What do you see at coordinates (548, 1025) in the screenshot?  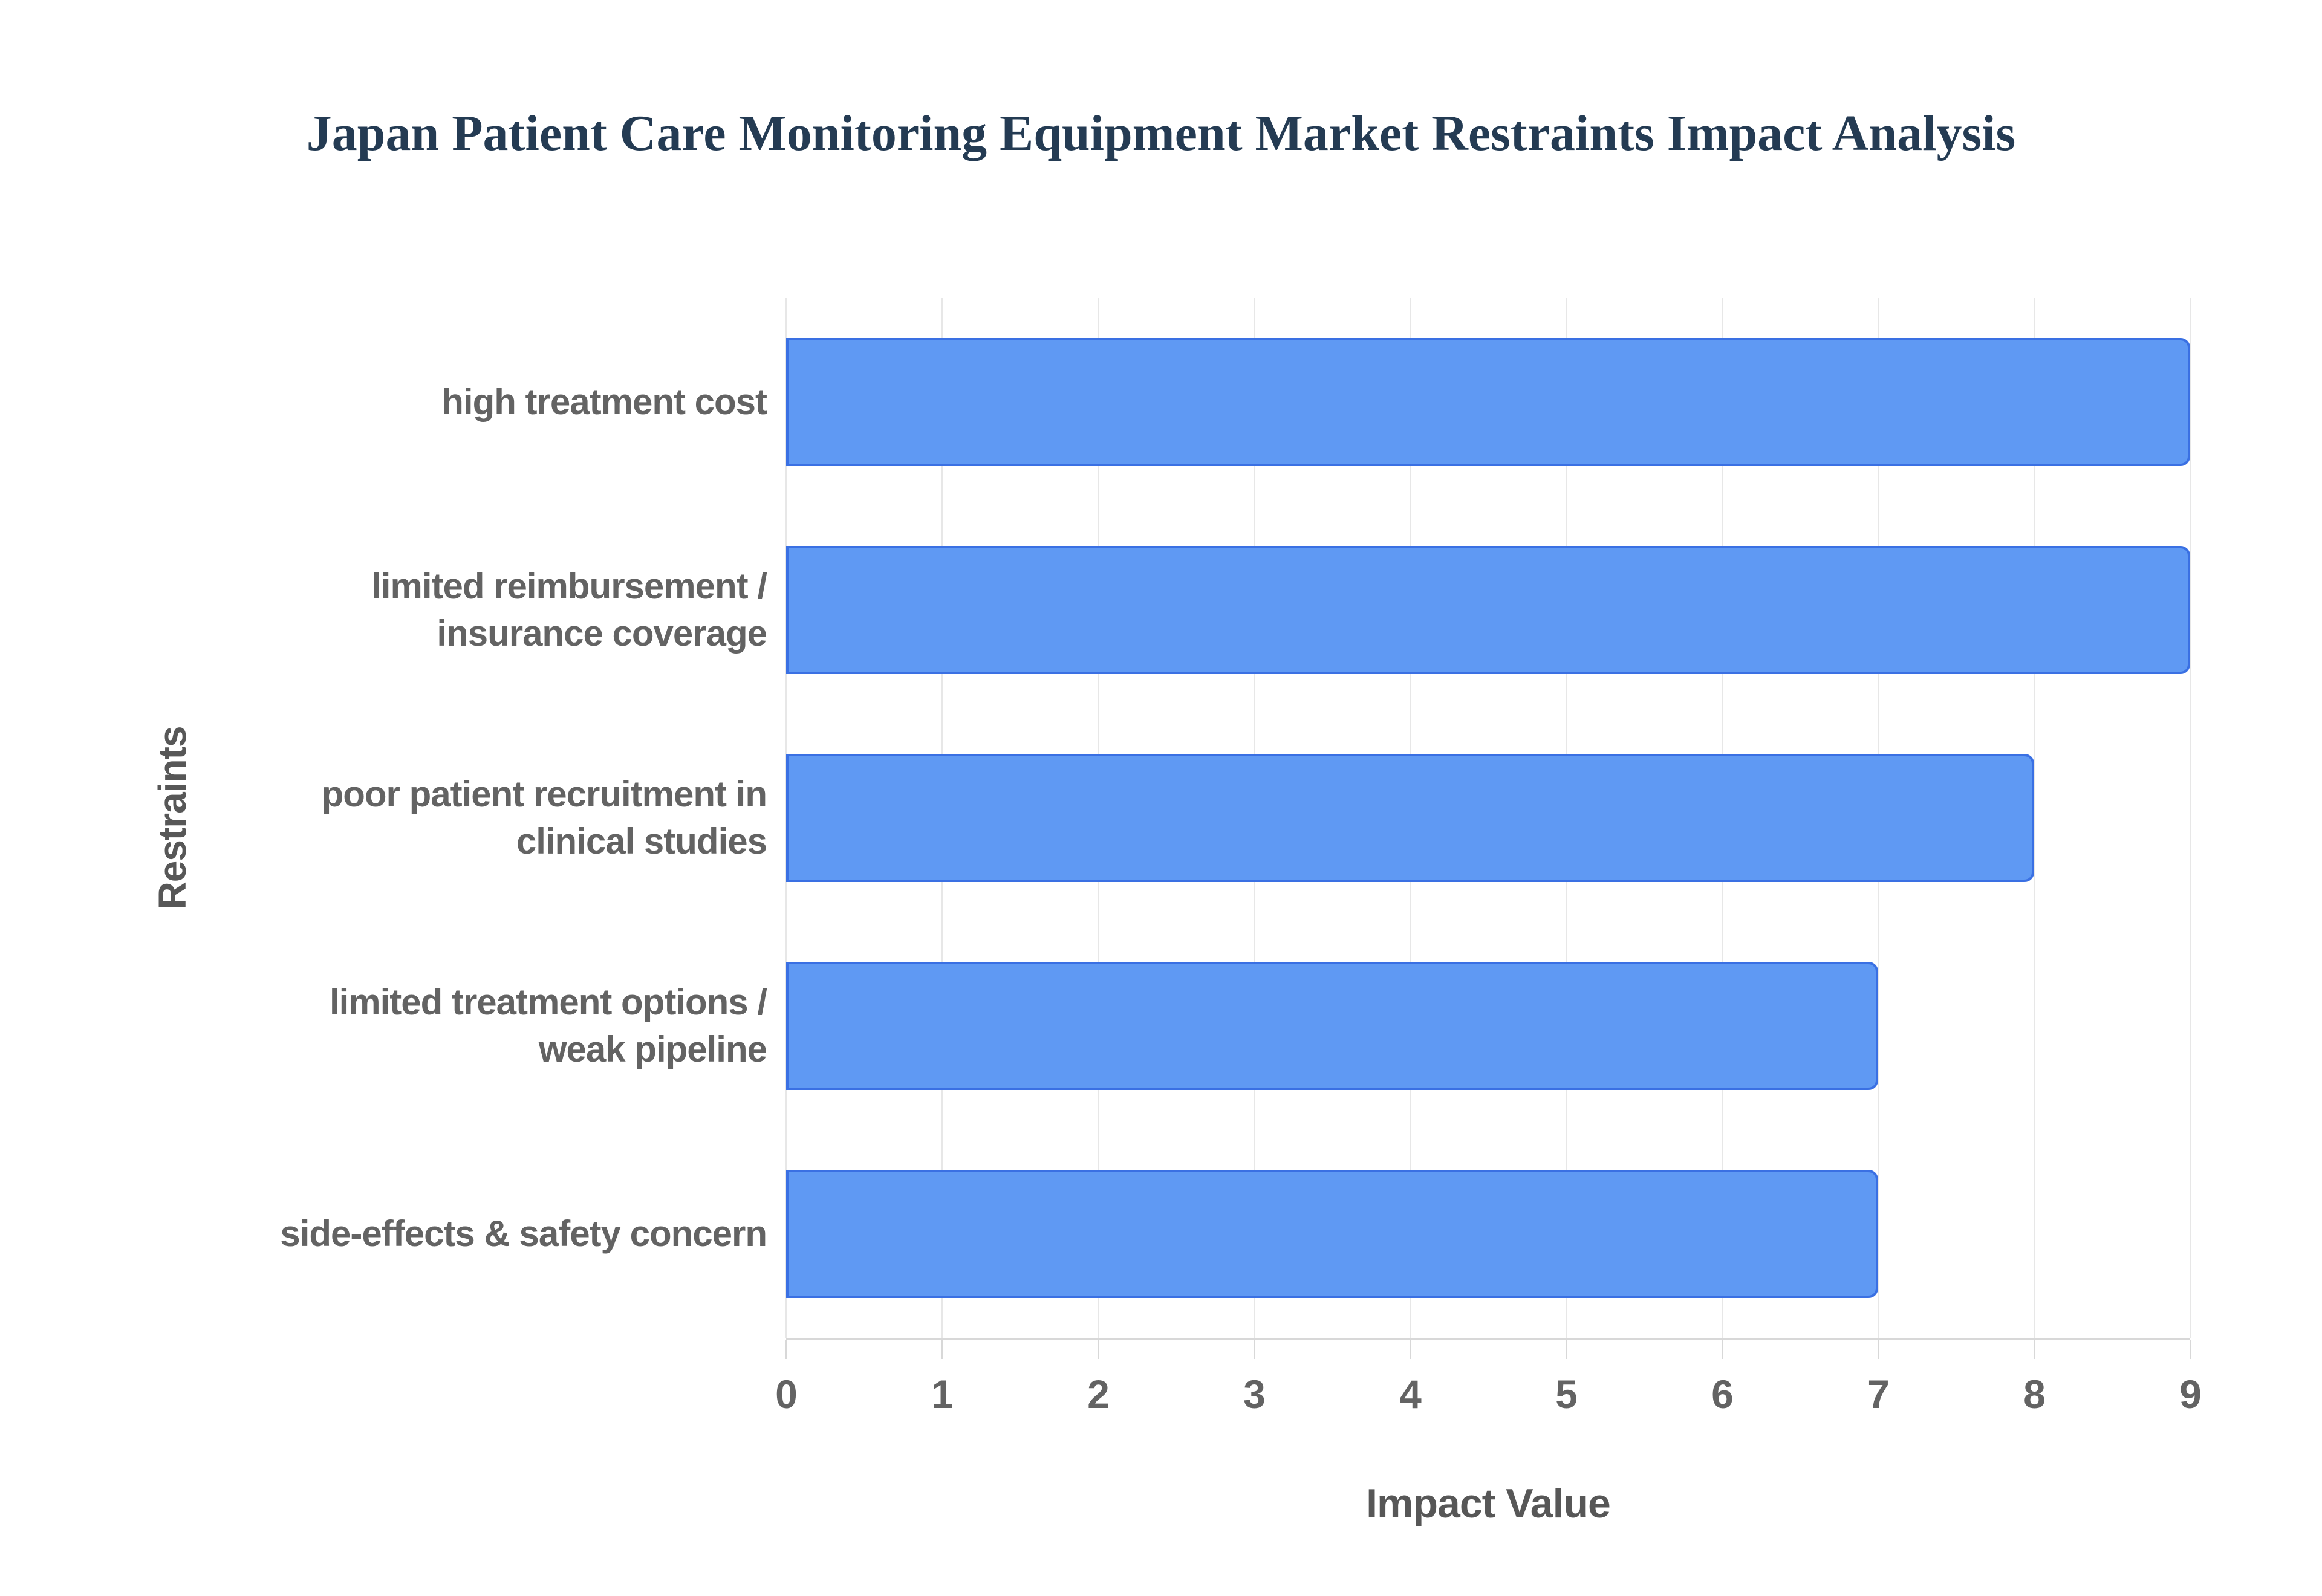 I see `category-label-4: limited treatment options / weak pipeline` at bounding box center [548, 1025].